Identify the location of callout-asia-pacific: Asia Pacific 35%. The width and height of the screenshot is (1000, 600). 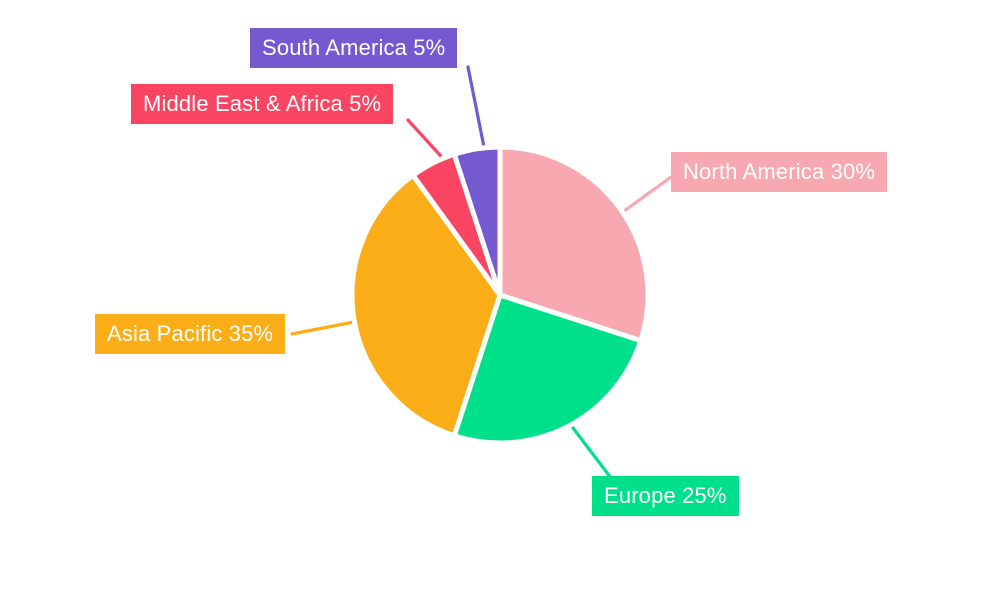
(190, 334).